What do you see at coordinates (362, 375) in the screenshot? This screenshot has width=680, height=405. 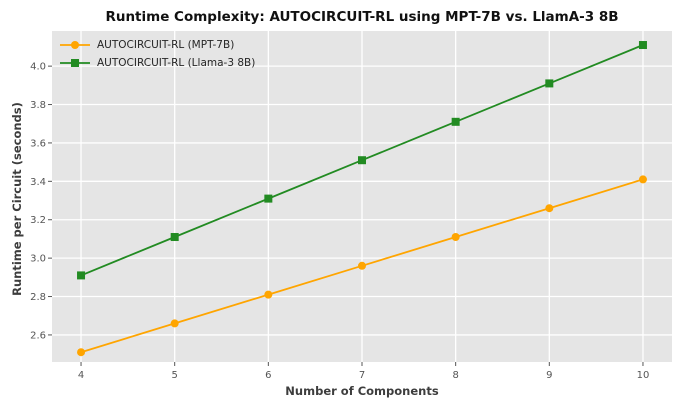 I see `x-tick-label: 7` at bounding box center [362, 375].